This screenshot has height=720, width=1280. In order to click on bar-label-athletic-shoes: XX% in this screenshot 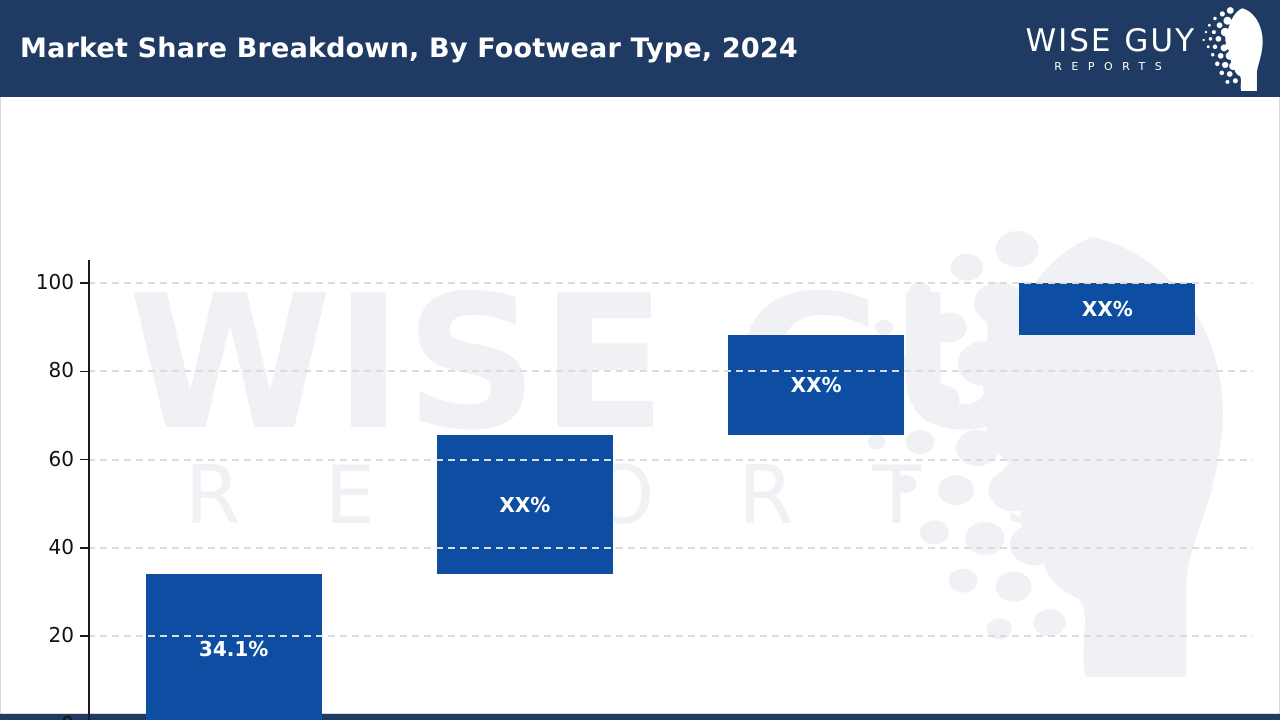, I will do `click(525, 504)`.